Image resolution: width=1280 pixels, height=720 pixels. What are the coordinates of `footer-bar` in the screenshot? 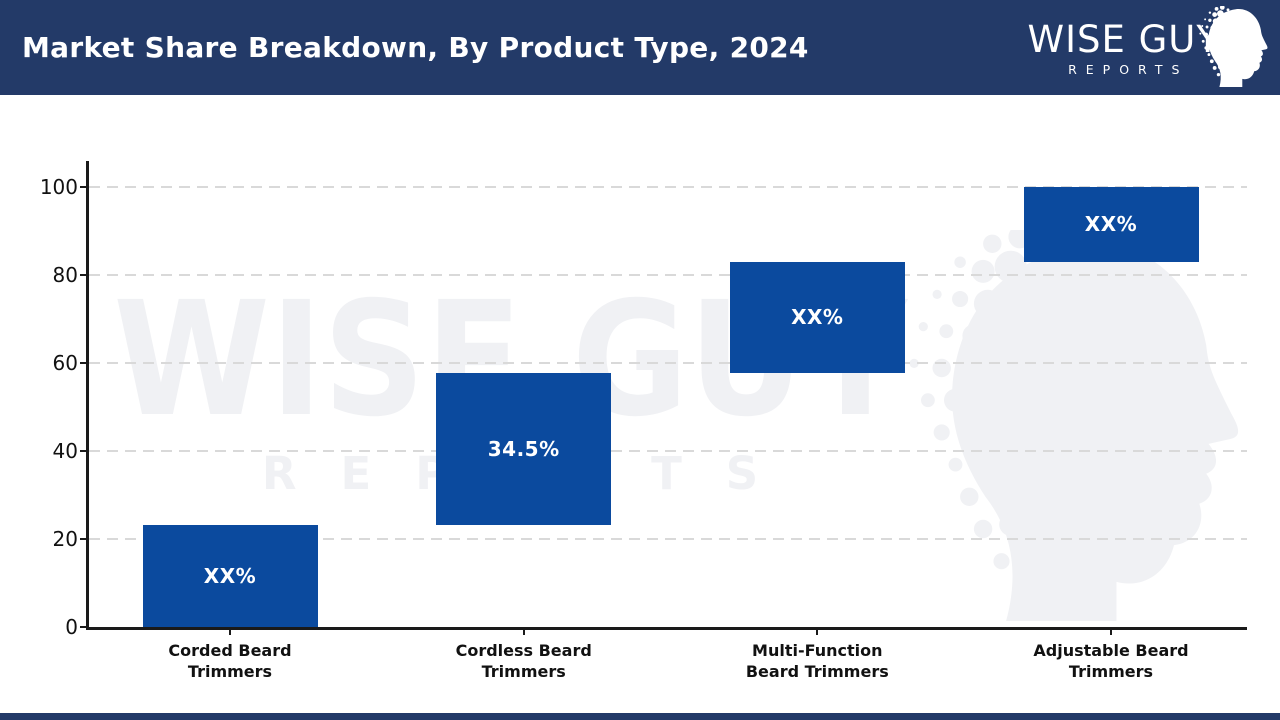 It's located at (640, 716).